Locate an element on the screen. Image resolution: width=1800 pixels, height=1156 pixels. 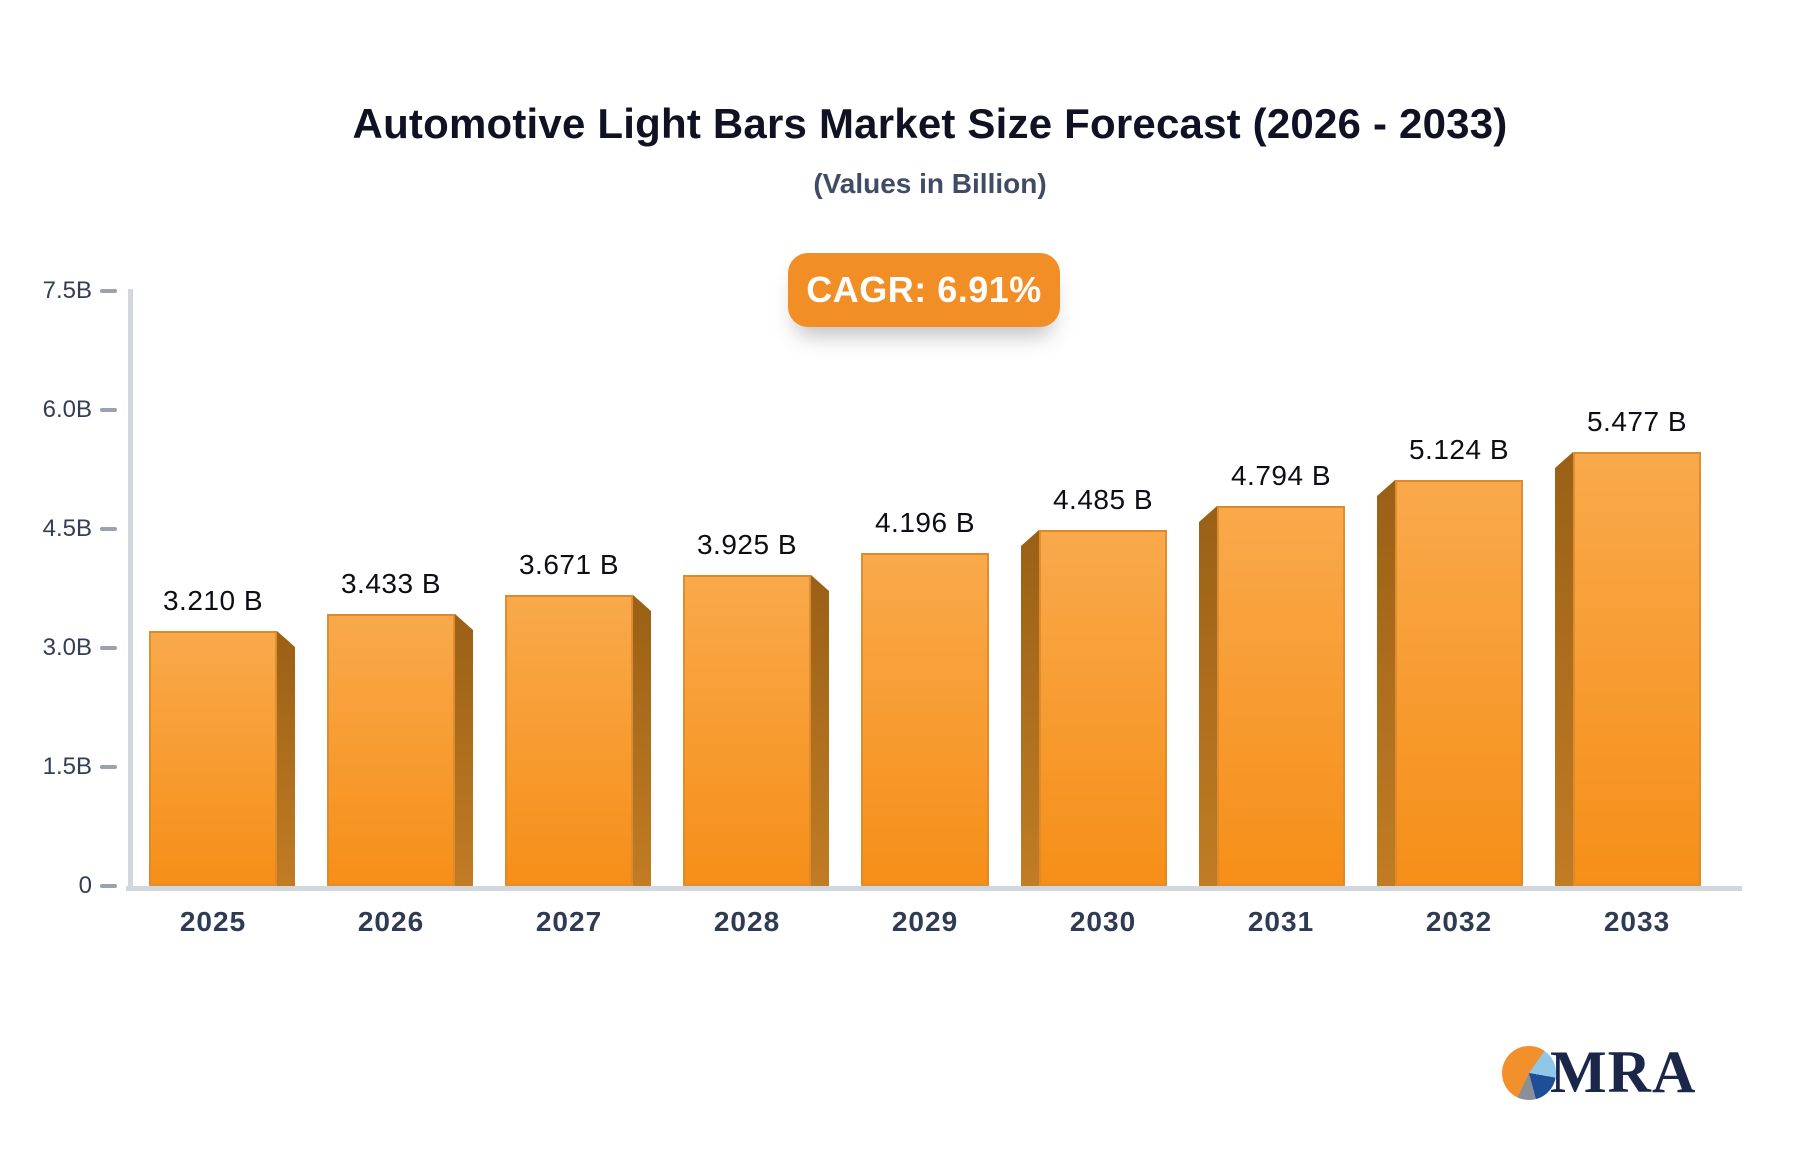
bar-2025 is located at coordinates (213, 758).